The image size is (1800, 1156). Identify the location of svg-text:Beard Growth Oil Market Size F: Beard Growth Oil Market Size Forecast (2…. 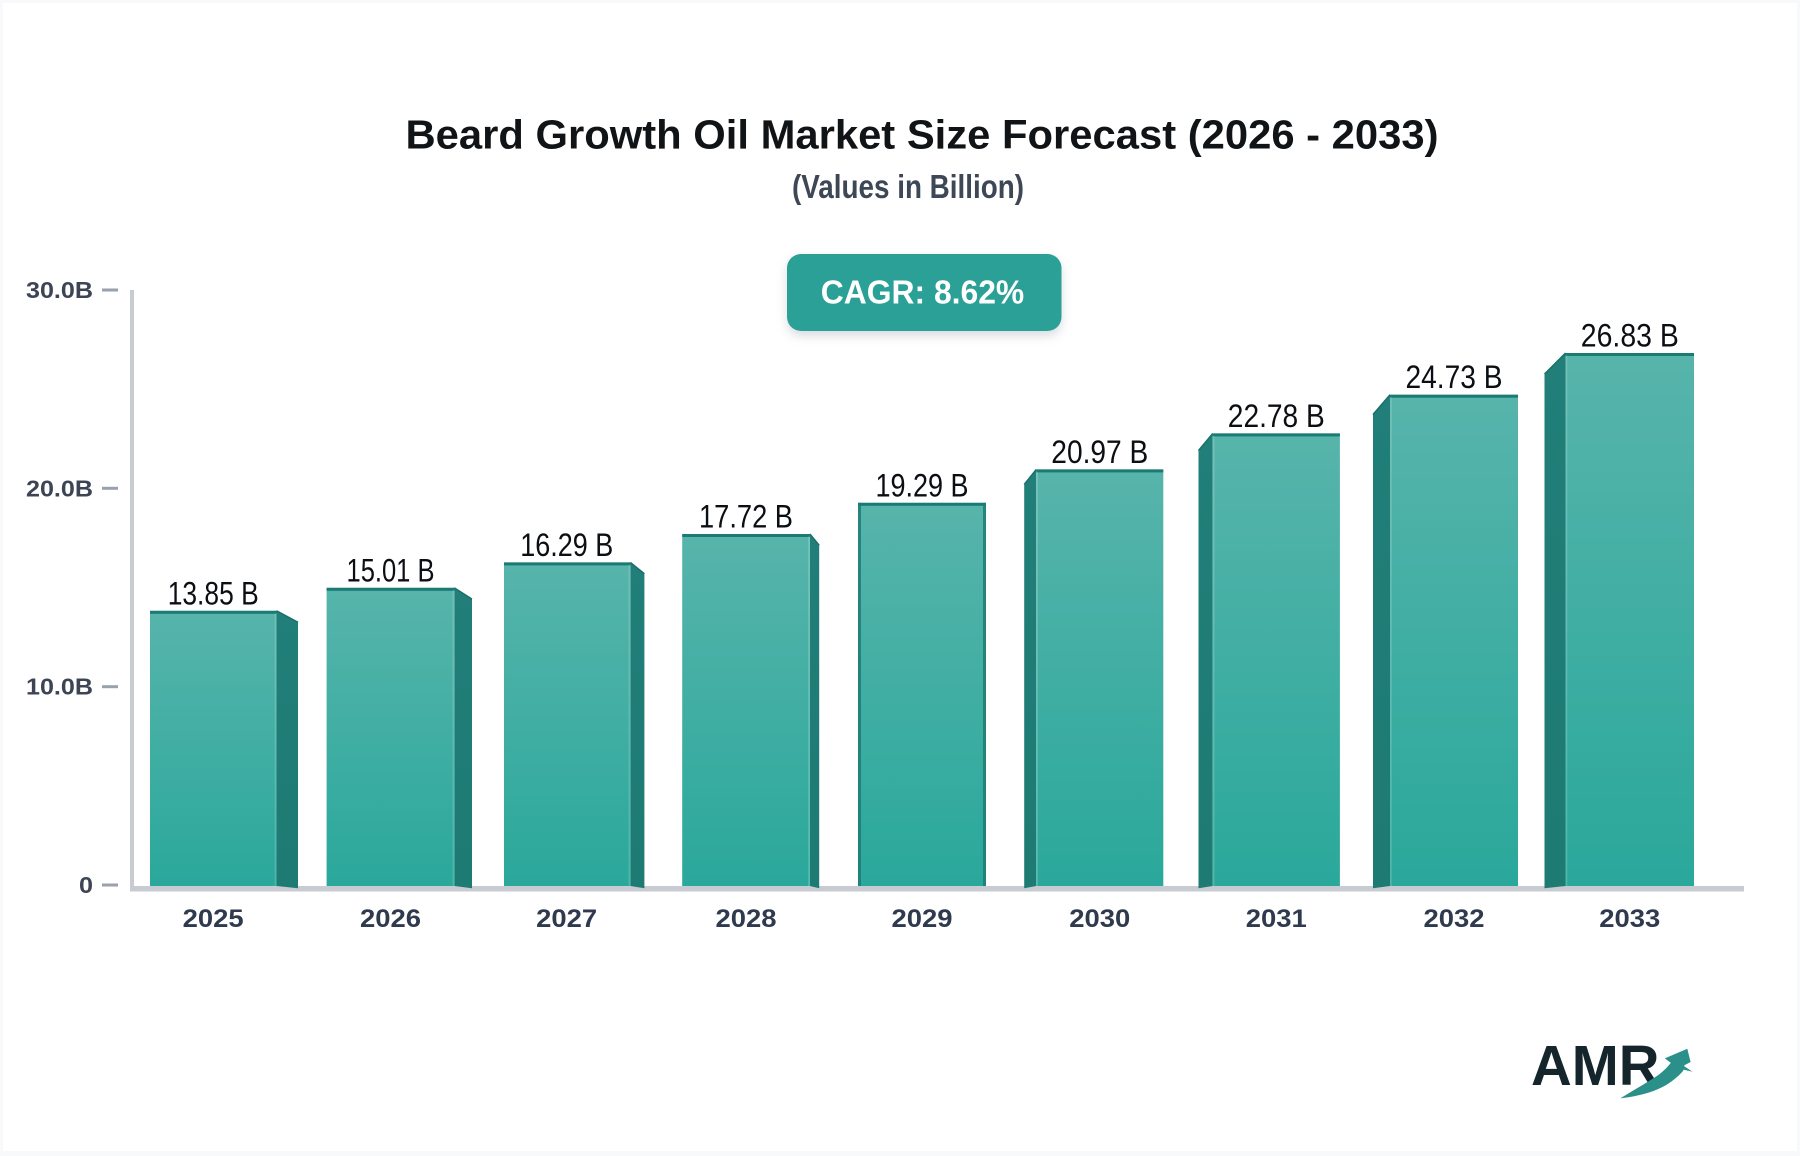
(922, 135).